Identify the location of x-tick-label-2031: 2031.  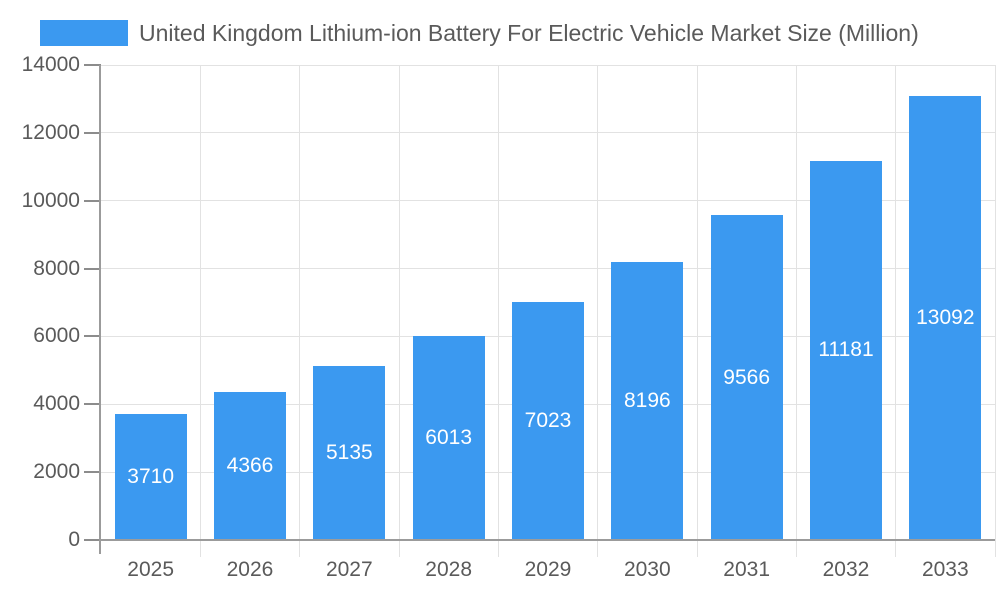
(747, 569).